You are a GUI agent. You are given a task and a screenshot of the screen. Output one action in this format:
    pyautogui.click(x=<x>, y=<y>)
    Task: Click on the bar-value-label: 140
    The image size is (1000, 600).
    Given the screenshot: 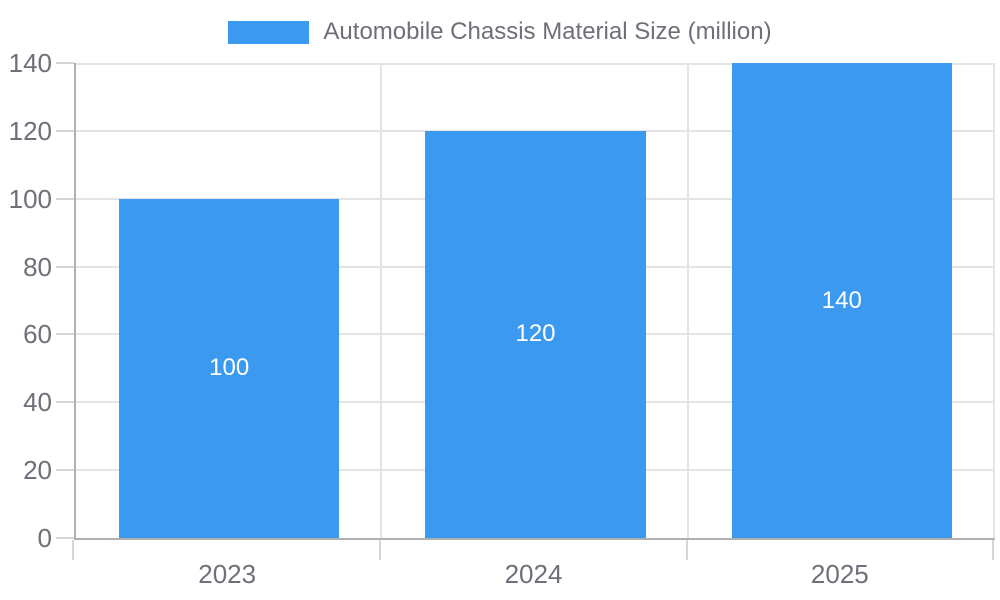 What is the action you would take?
    pyautogui.click(x=841, y=300)
    